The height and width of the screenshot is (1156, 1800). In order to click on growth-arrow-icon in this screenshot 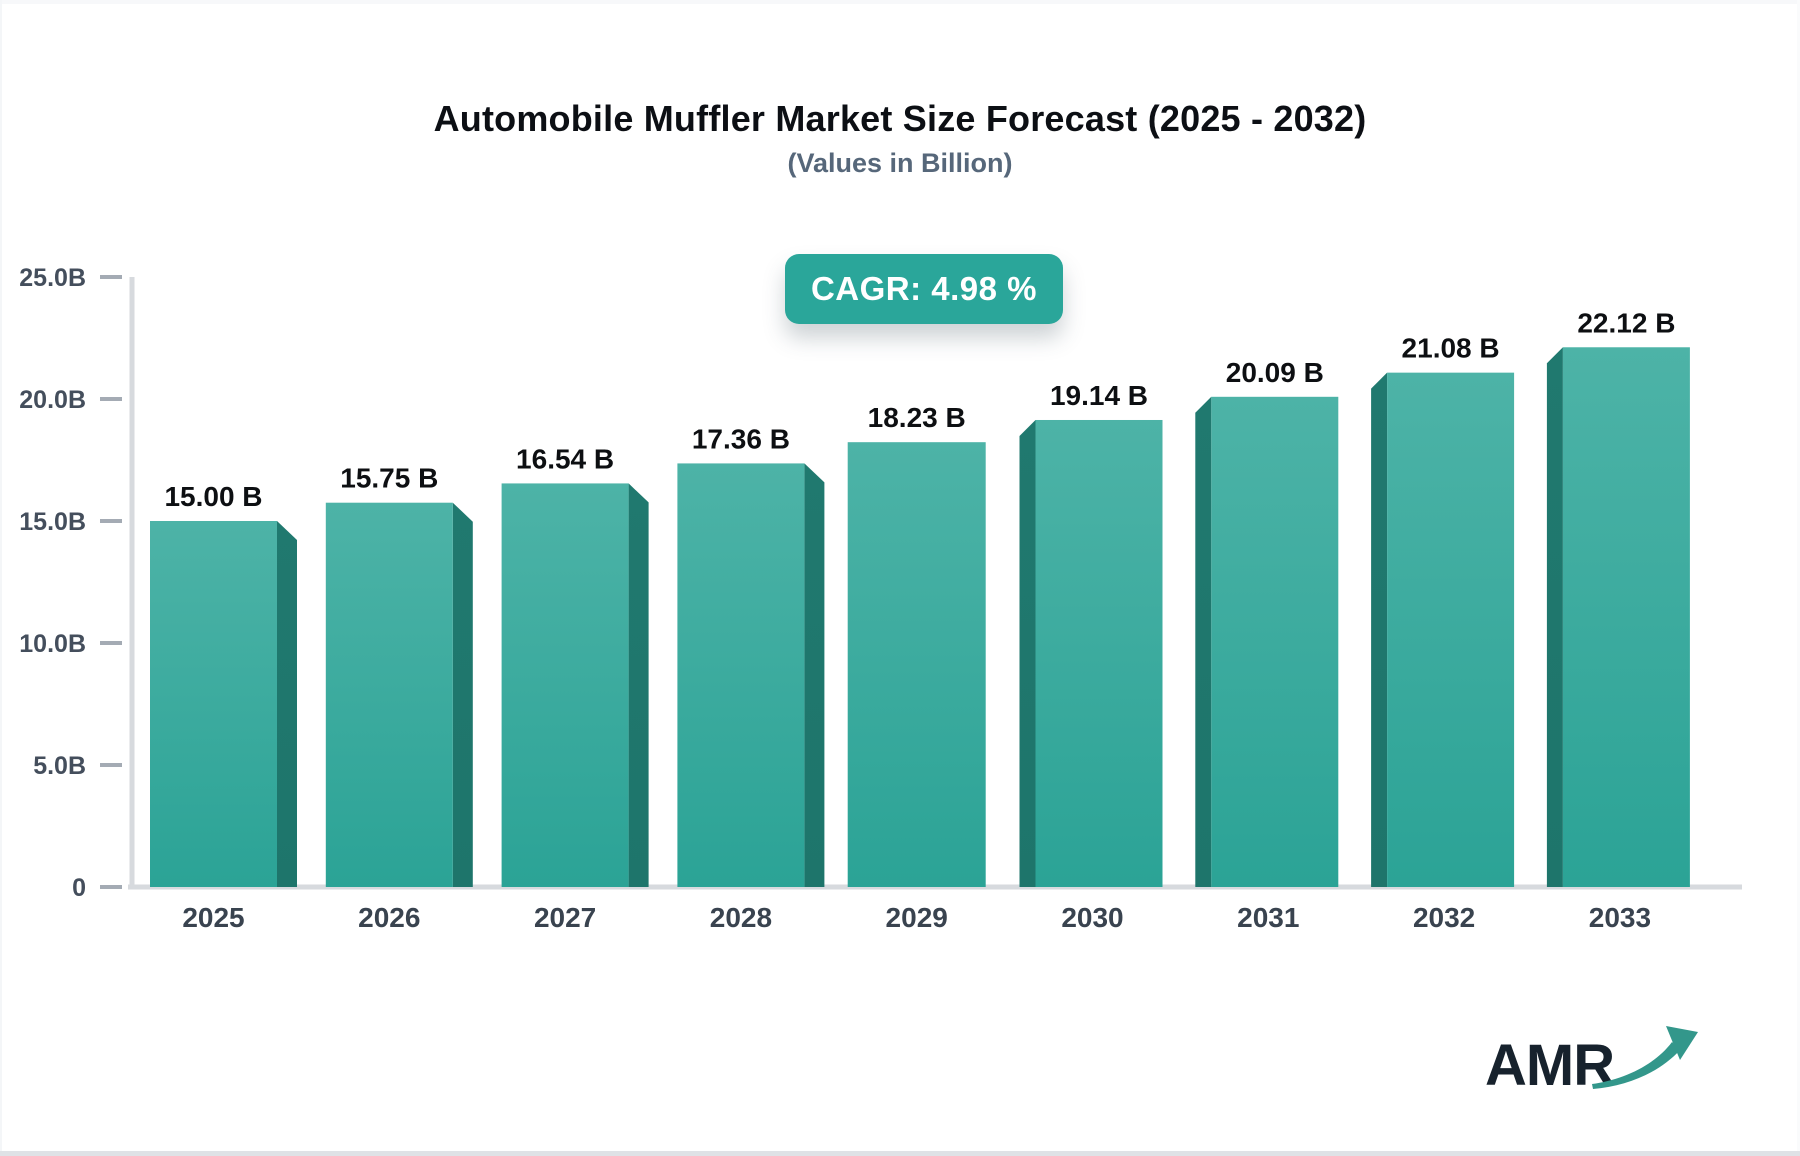, I will do `click(1645, 1057)`.